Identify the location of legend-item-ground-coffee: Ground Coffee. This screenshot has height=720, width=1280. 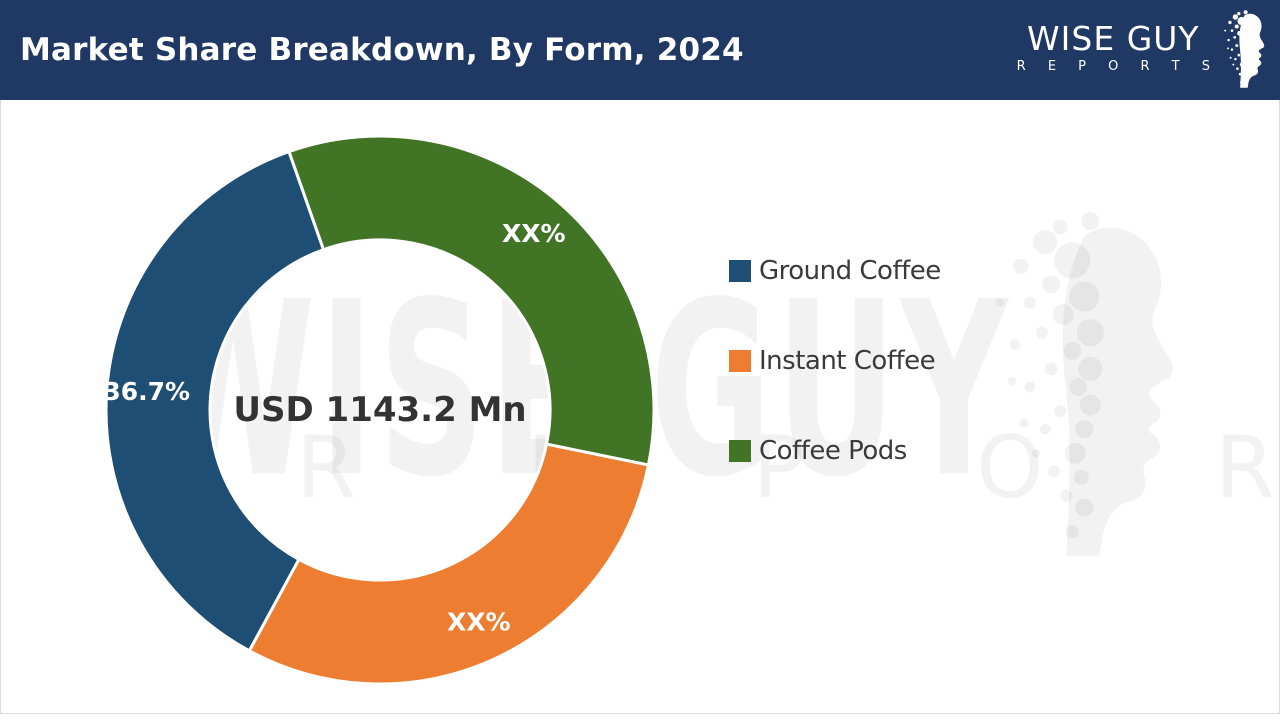
(835, 271).